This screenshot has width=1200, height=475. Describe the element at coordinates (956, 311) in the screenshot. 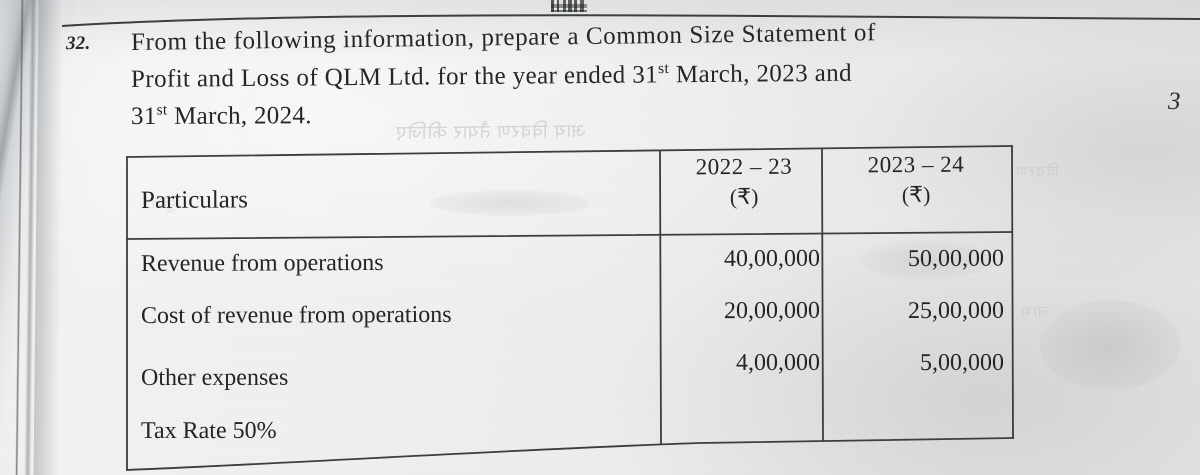

I see `table-cell-value: 25,00,000` at that location.